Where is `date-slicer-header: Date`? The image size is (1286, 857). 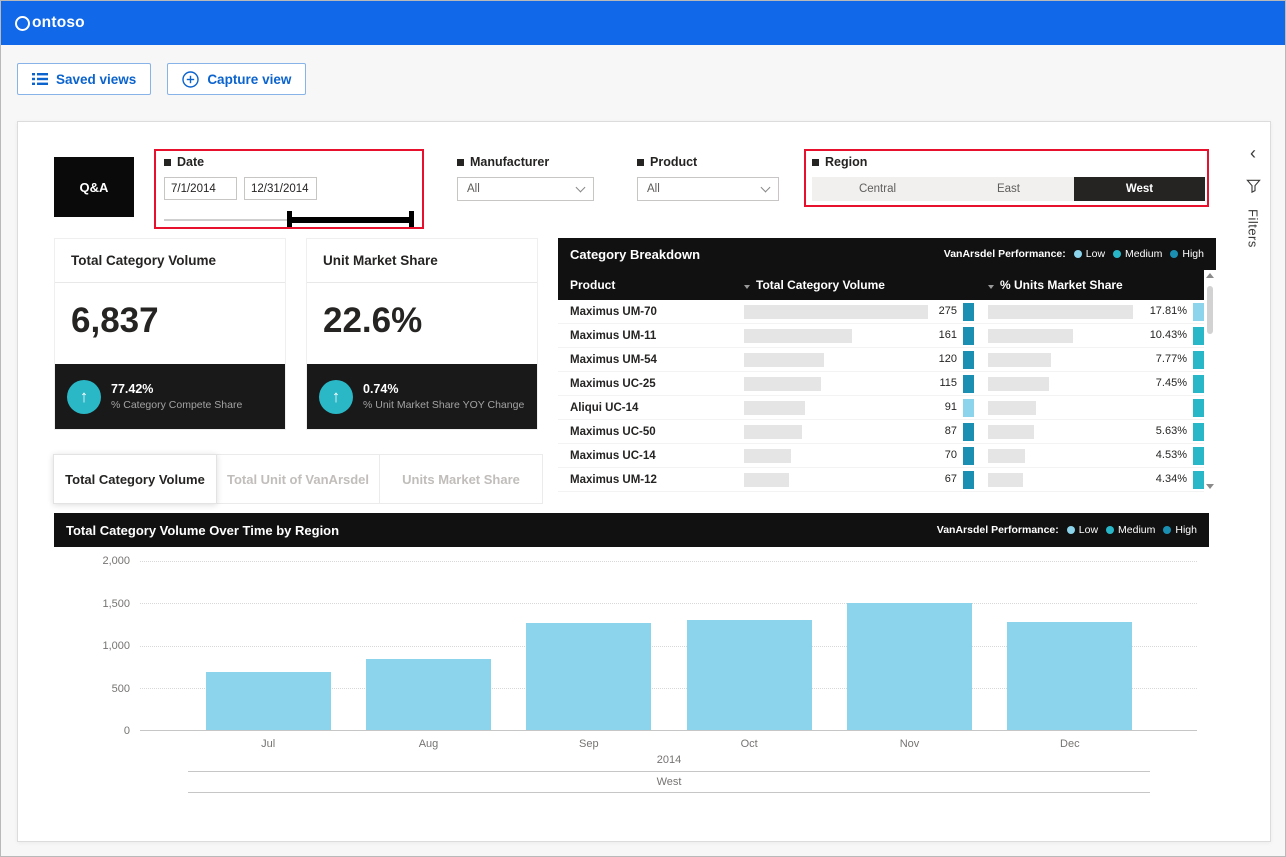 date-slicer-header: Date is located at coordinates (289, 162).